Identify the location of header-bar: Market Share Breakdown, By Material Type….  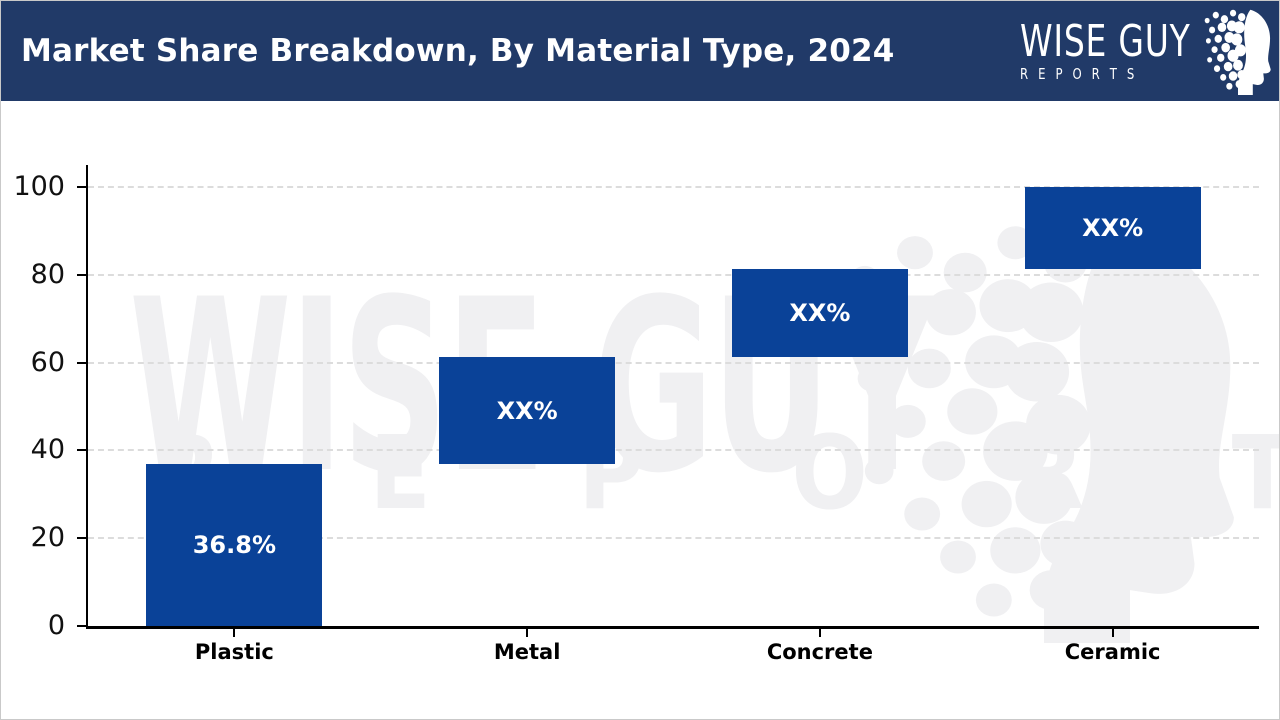
(640, 51).